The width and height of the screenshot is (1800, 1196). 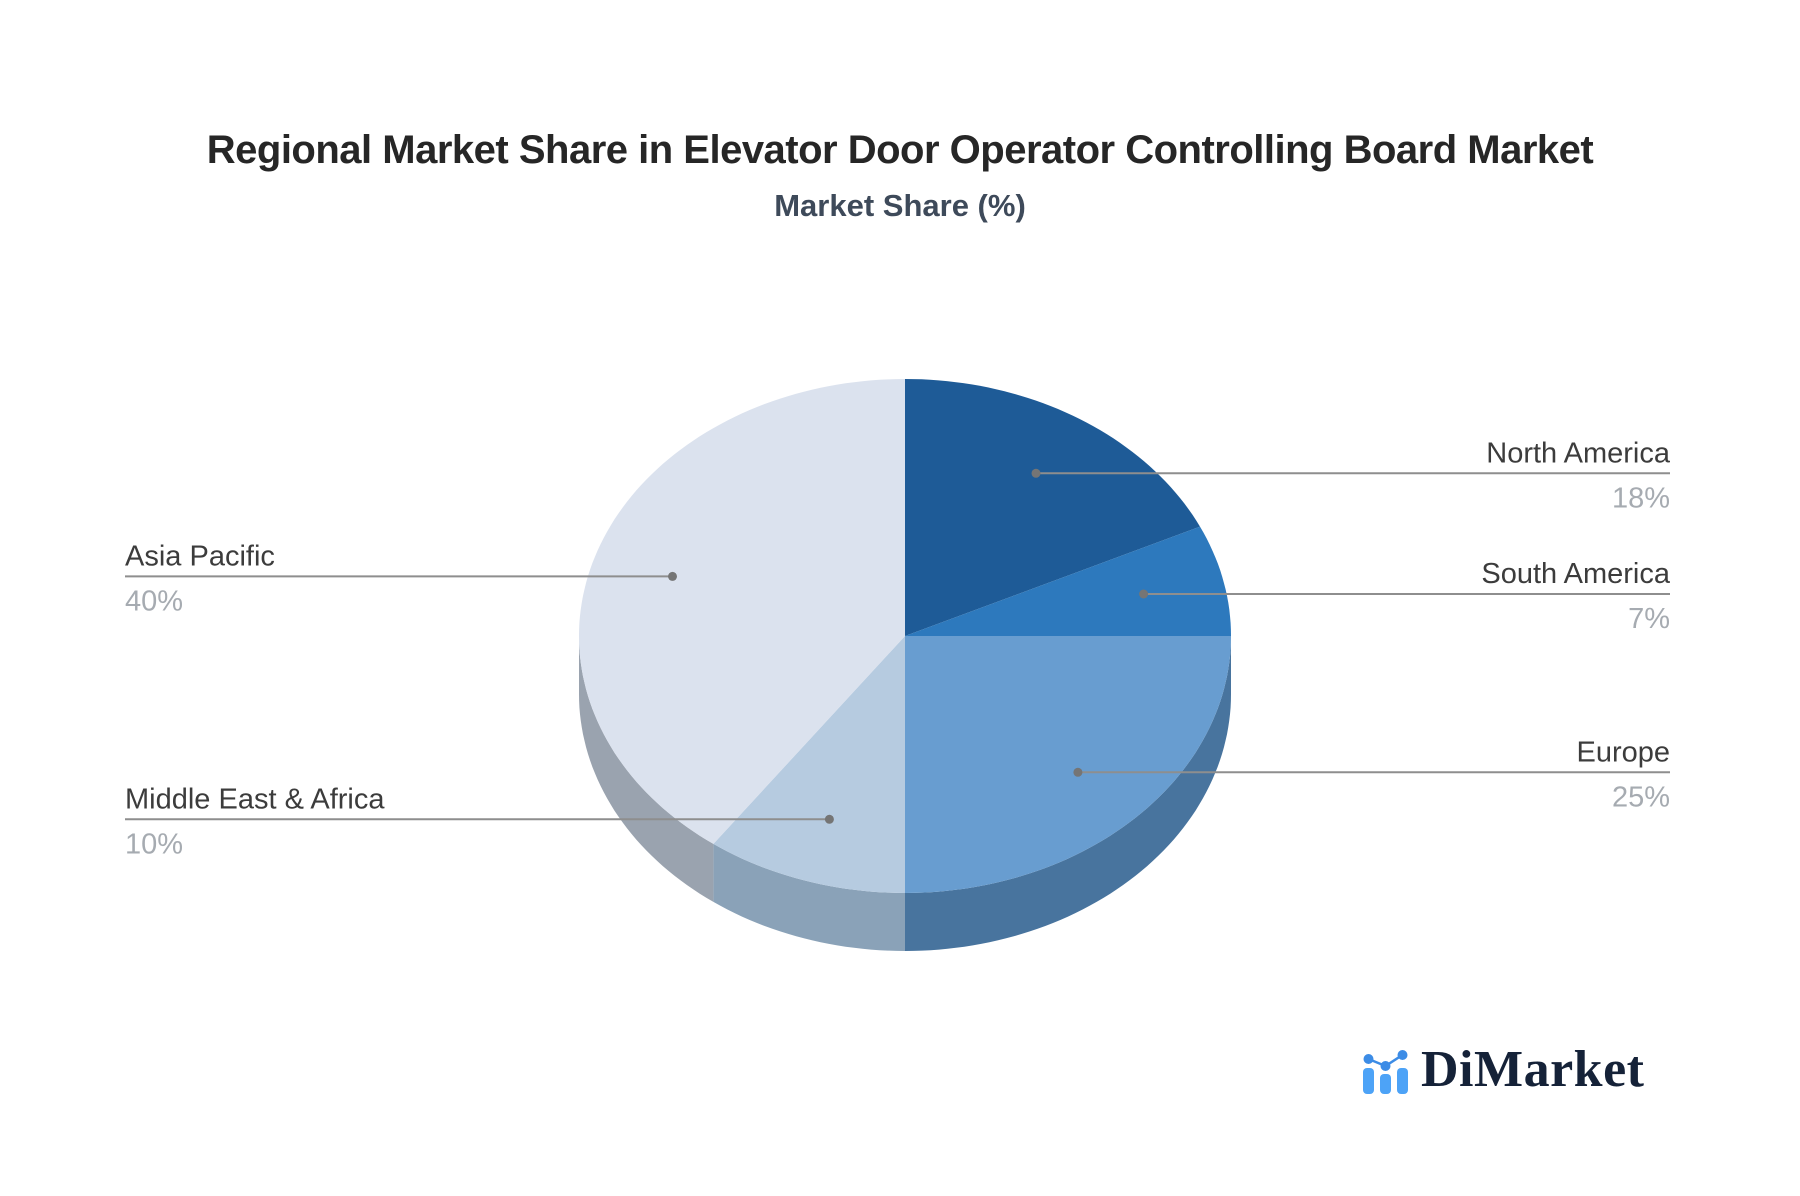 What do you see at coordinates (1575, 574) in the screenshot?
I see `slice-label: South America` at bounding box center [1575, 574].